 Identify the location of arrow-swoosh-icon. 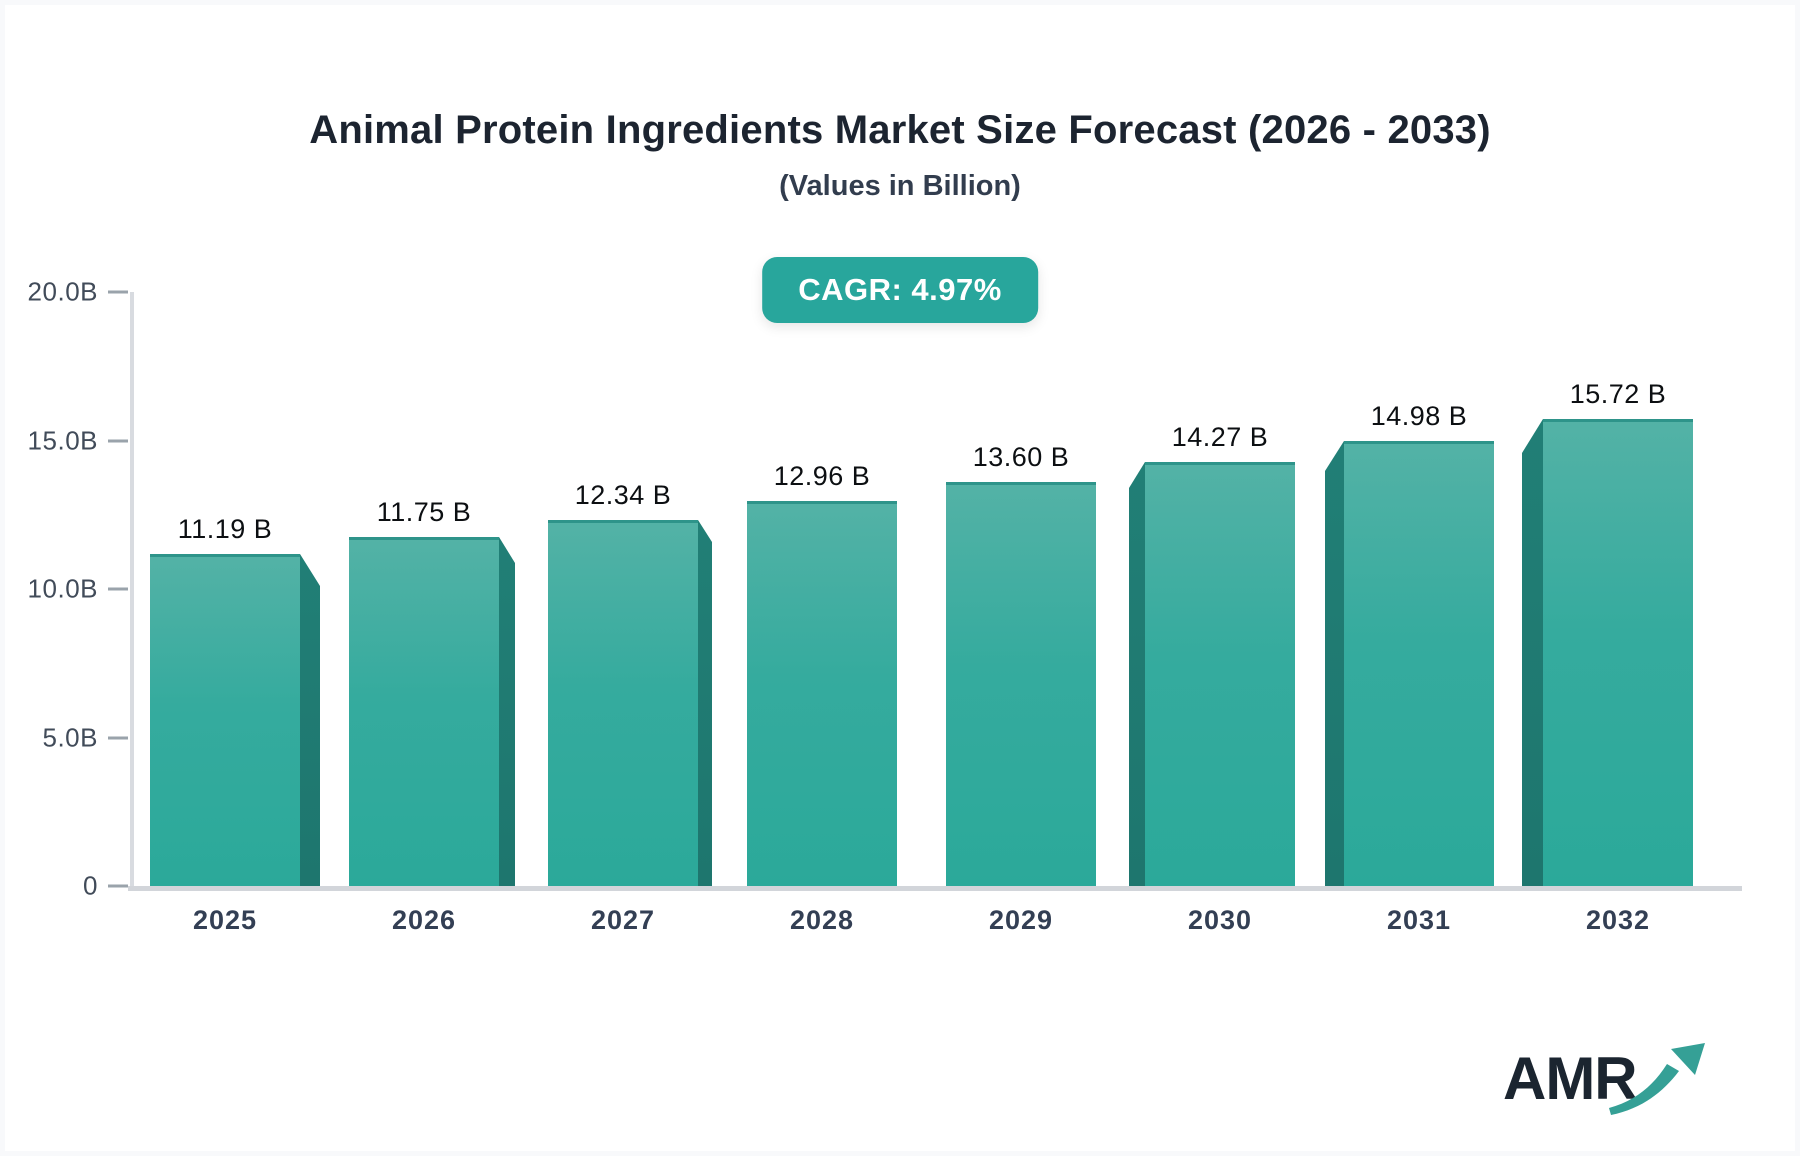
(1644, 1089).